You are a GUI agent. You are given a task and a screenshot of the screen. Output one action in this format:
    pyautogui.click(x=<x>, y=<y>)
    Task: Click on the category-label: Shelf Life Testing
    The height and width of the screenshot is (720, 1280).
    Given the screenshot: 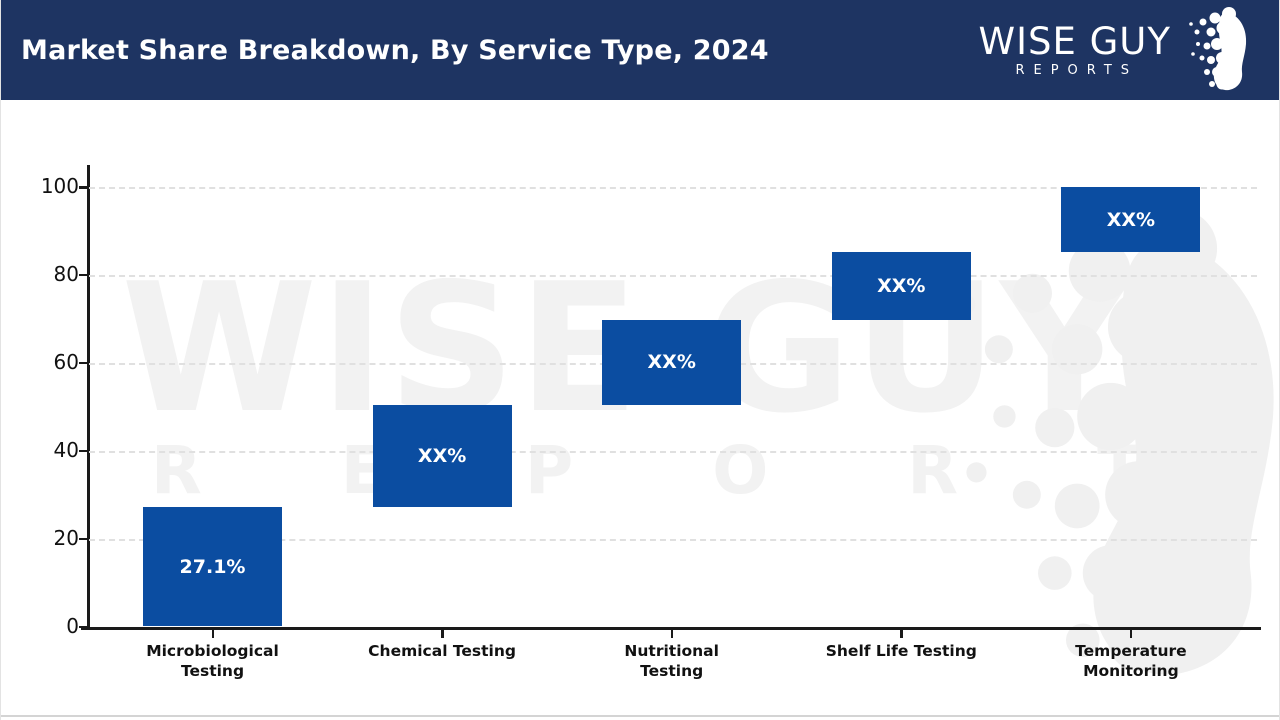 What is the action you would take?
    pyautogui.click(x=901, y=651)
    